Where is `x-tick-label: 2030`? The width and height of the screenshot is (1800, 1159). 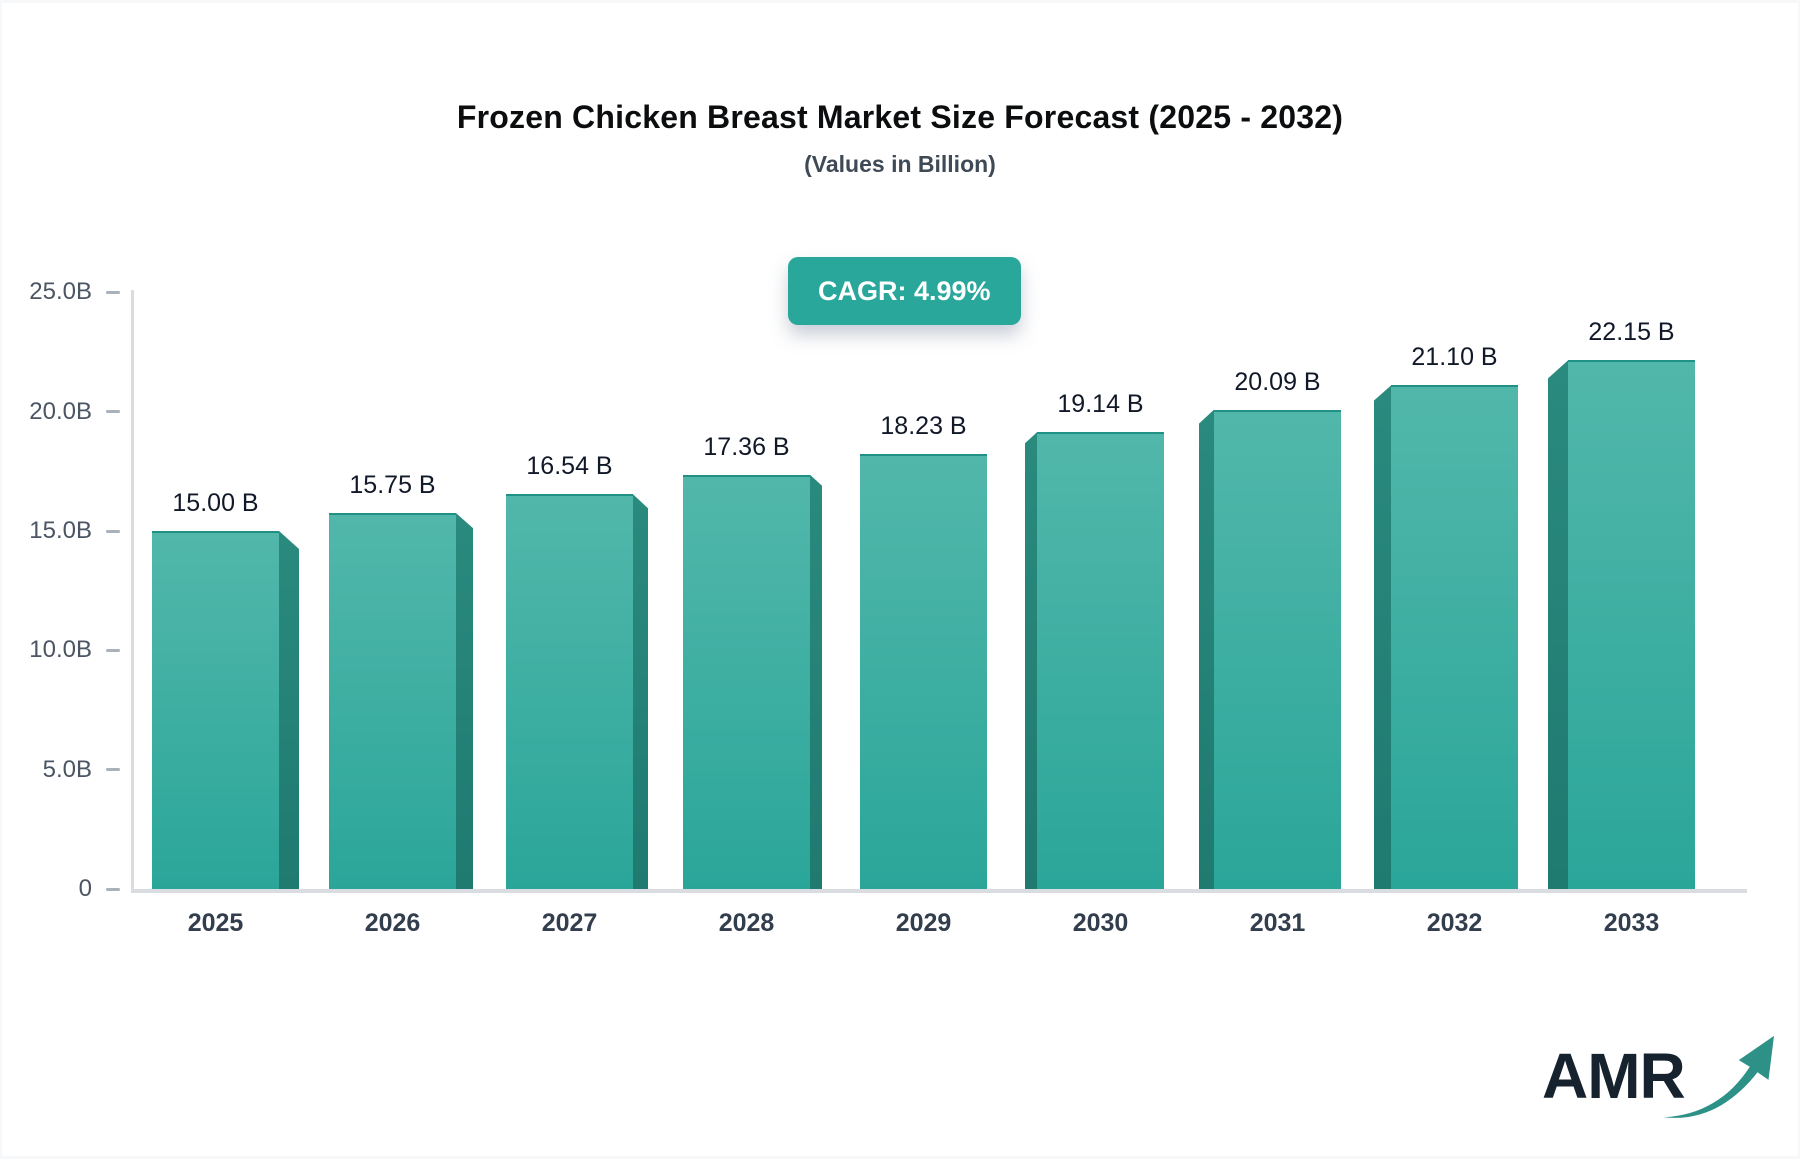
x-tick-label: 2030 is located at coordinates (1100, 923).